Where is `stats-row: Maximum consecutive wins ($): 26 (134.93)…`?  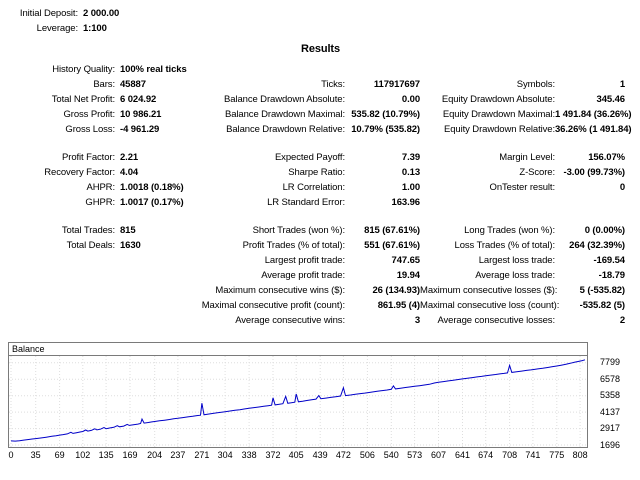
stats-row: Maximum consecutive wins ($): 26 (134.93)… is located at coordinates (320, 290).